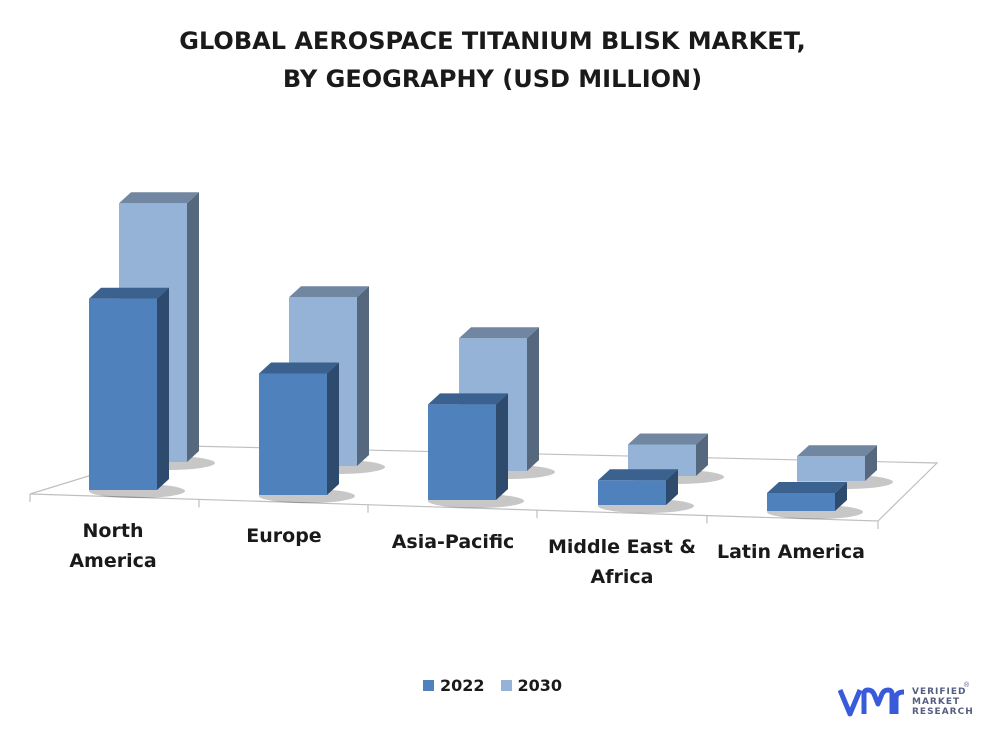 The width and height of the screenshot is (985, 729). I want to click on bar-2030-north-america-side, so click(193, 327).